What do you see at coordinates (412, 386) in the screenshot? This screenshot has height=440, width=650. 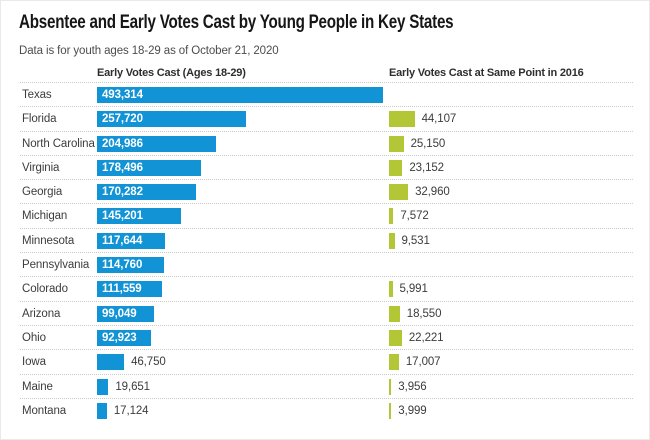 I see `value-2016: 3,956` at bounding box center [412, 386].